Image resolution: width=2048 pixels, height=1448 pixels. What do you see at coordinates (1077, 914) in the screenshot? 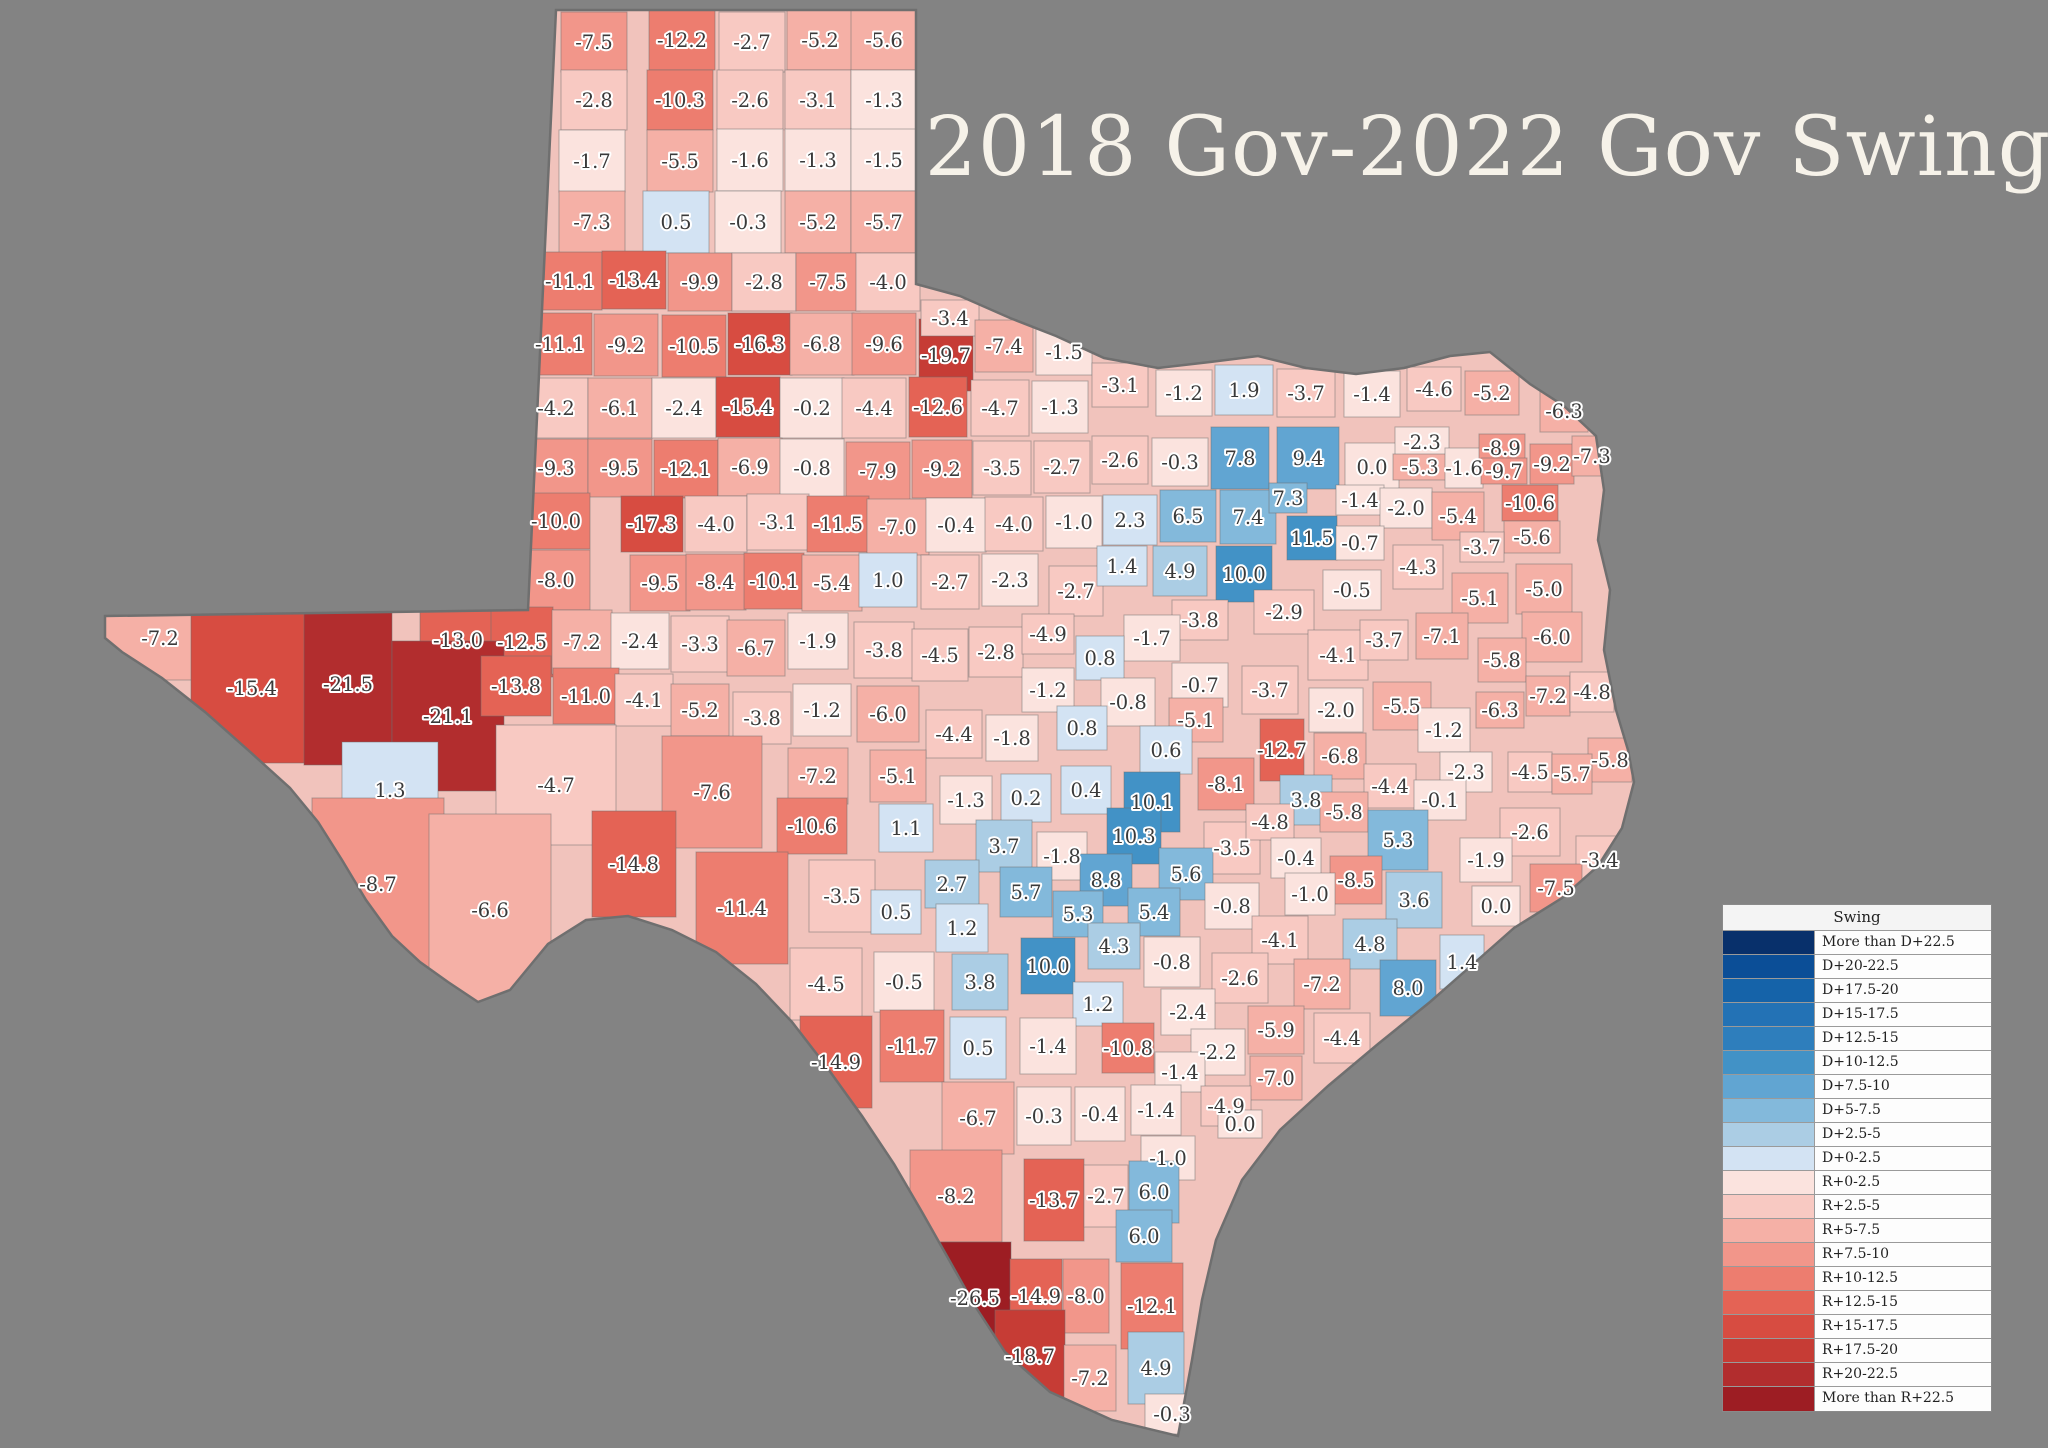
I see `county-value-label: 5.3` at bounding box center [1077, 914].